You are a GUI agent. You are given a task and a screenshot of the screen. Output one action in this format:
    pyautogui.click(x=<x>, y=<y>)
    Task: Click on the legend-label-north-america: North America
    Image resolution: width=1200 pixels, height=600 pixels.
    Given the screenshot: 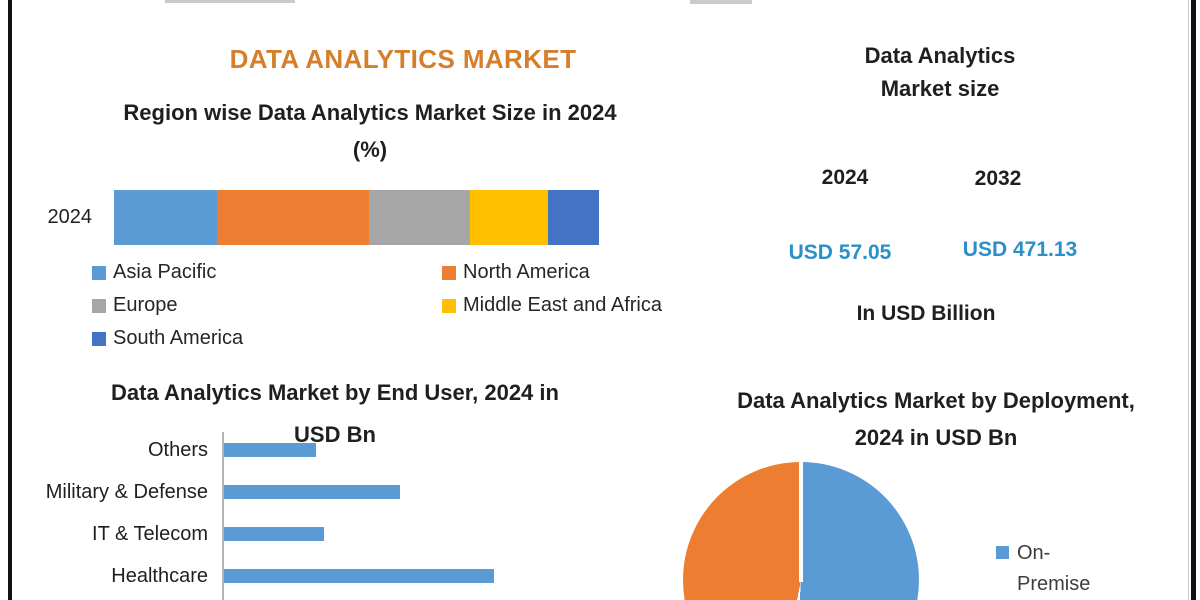 What is the action you would take?
    pyautogui.click(x=526, y=272)
    